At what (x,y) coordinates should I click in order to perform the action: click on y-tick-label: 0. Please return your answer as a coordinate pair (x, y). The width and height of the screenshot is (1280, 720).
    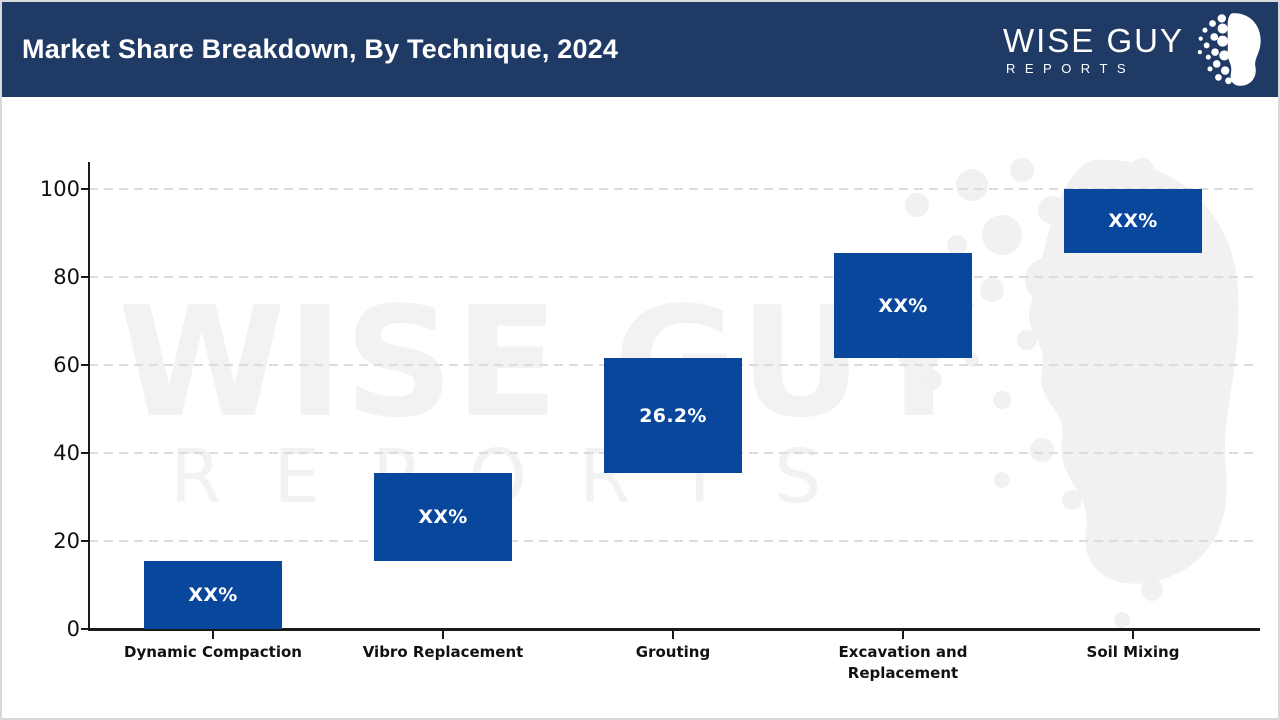
    Looking at the image, I should click on (73, 629).